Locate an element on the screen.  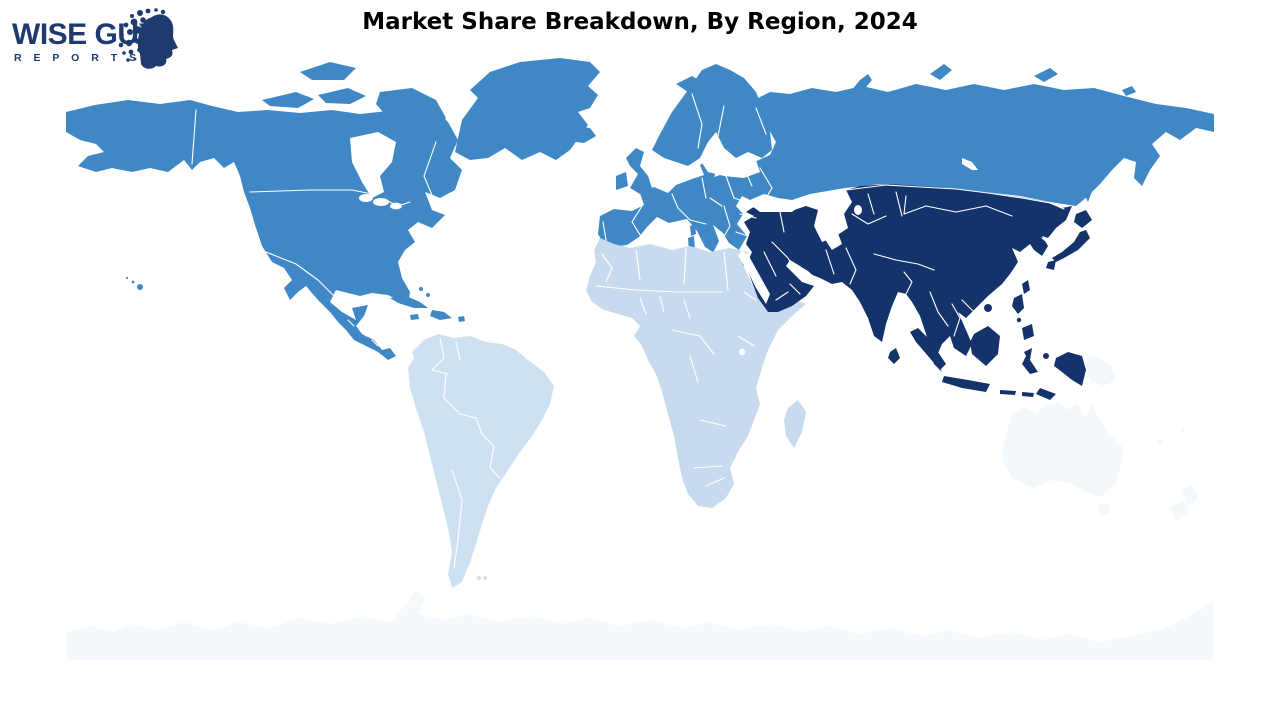
dotted-head-icon is located at coordinates (148, 38).